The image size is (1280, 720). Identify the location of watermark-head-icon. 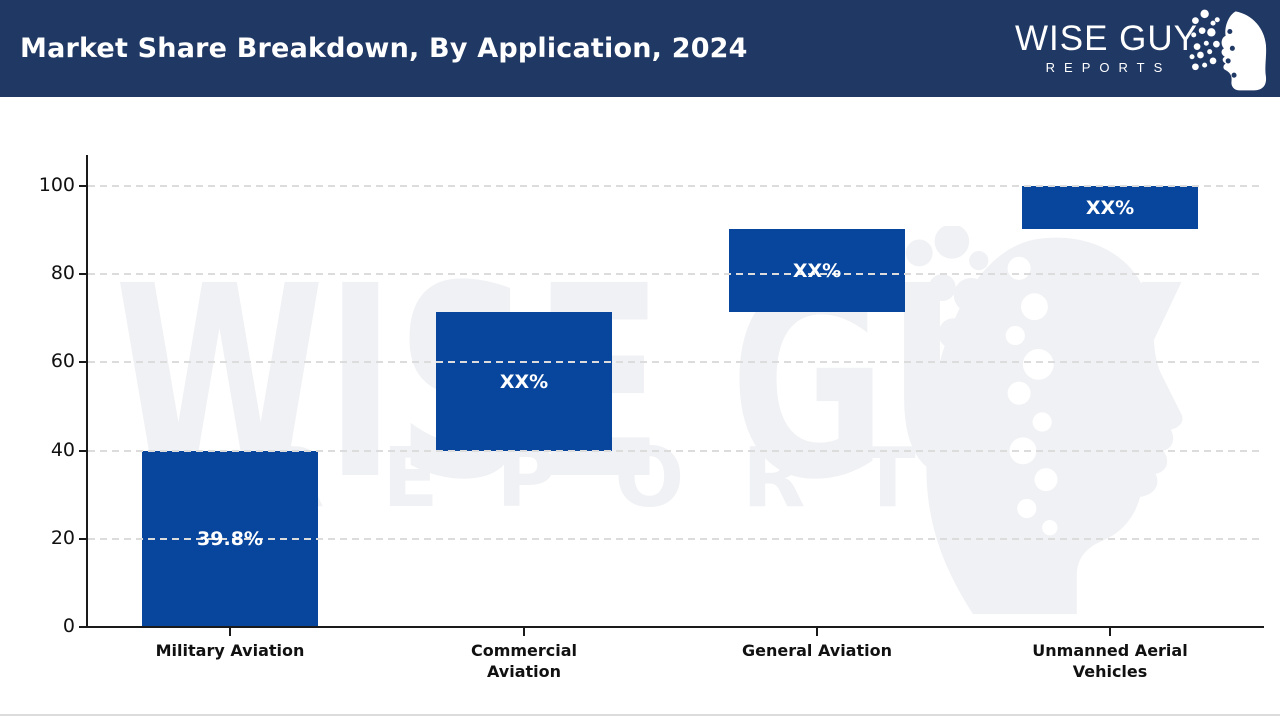
(1044, 420).